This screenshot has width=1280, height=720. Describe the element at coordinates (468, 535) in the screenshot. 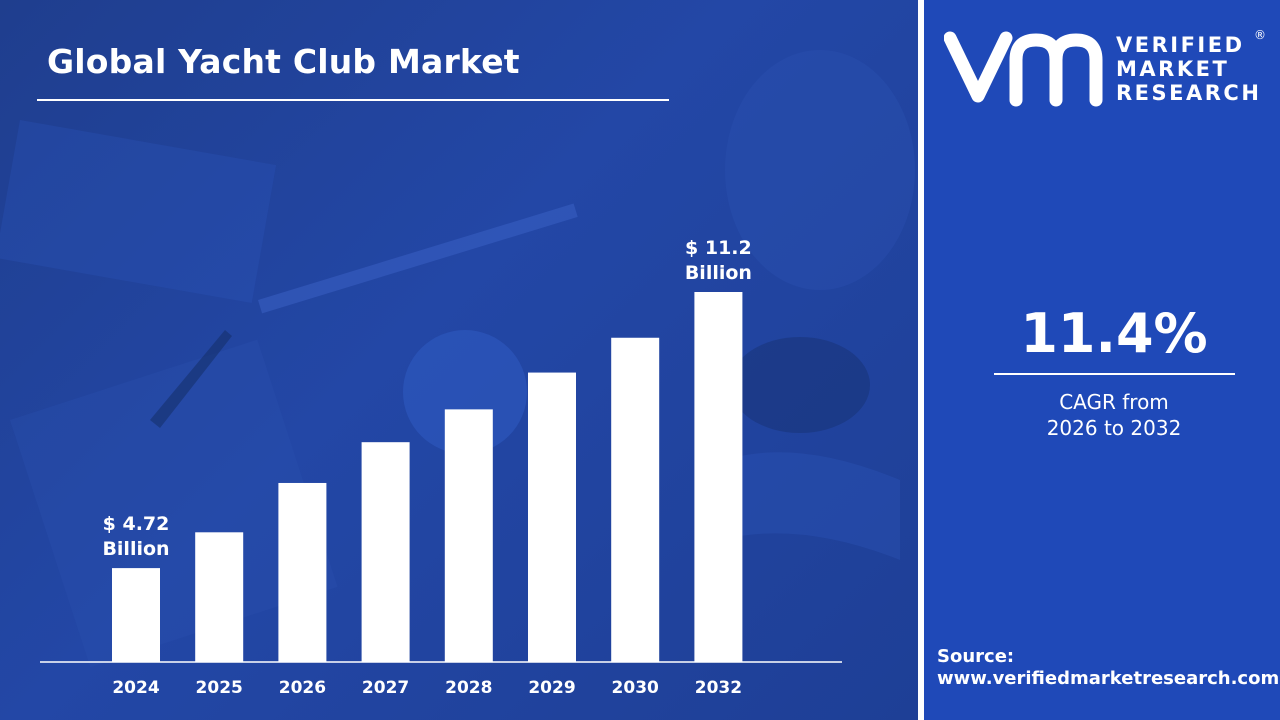

I see `bar-2028` at that location.